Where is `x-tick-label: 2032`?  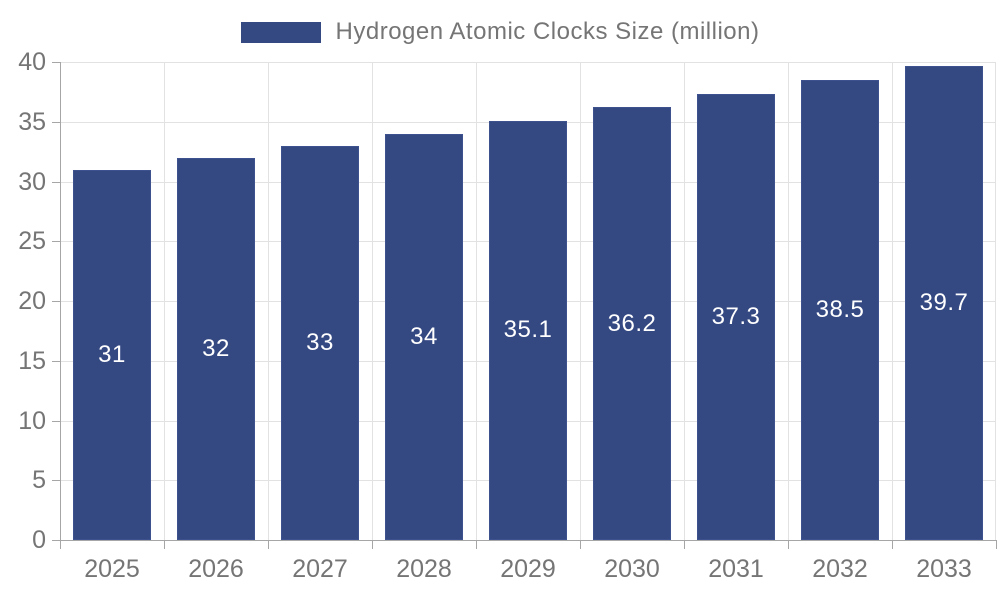
x-tick-label: 2032 is located at coordinates (840, 569).